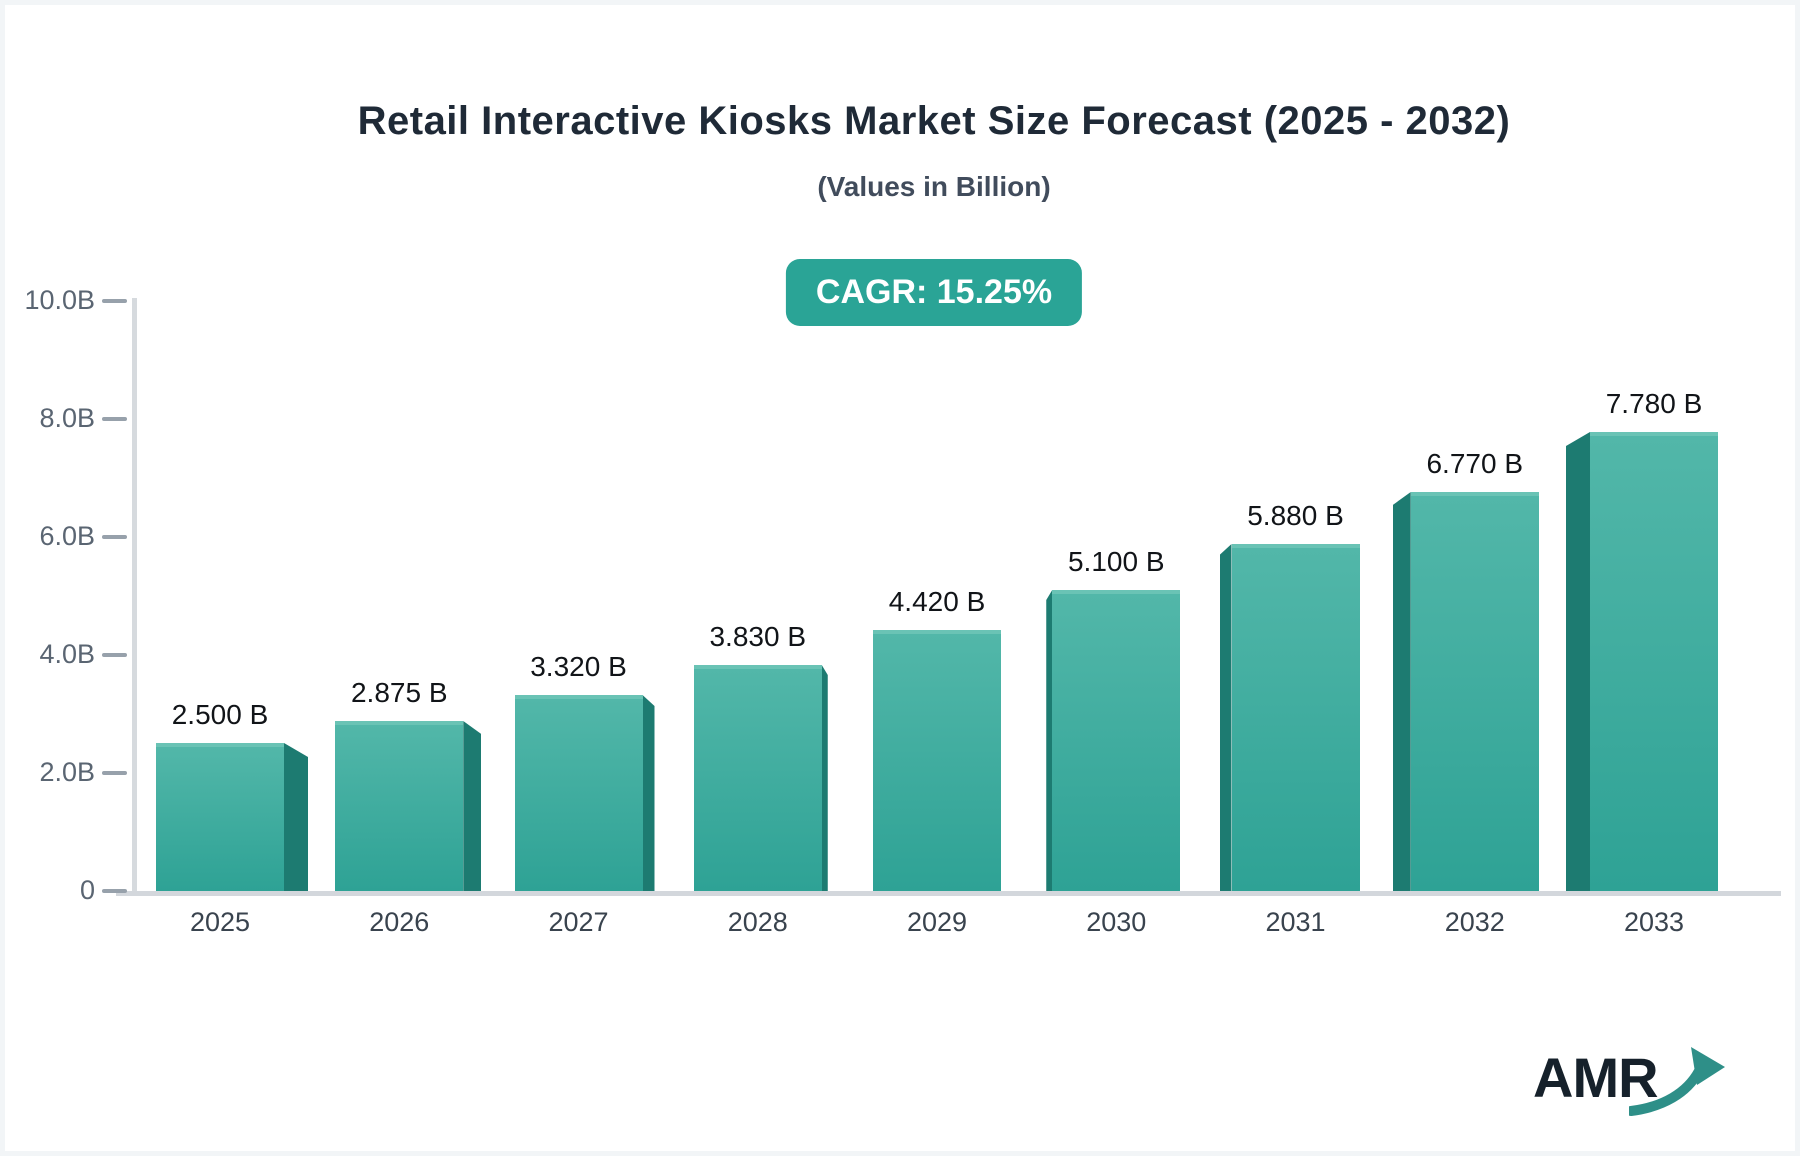 This screenshot has height=1156, width=1800. What do you see at coordinates (1474, 922) in the screenshot?
I see `x-tick-label: 2032` at bounding box center [1474, 922].